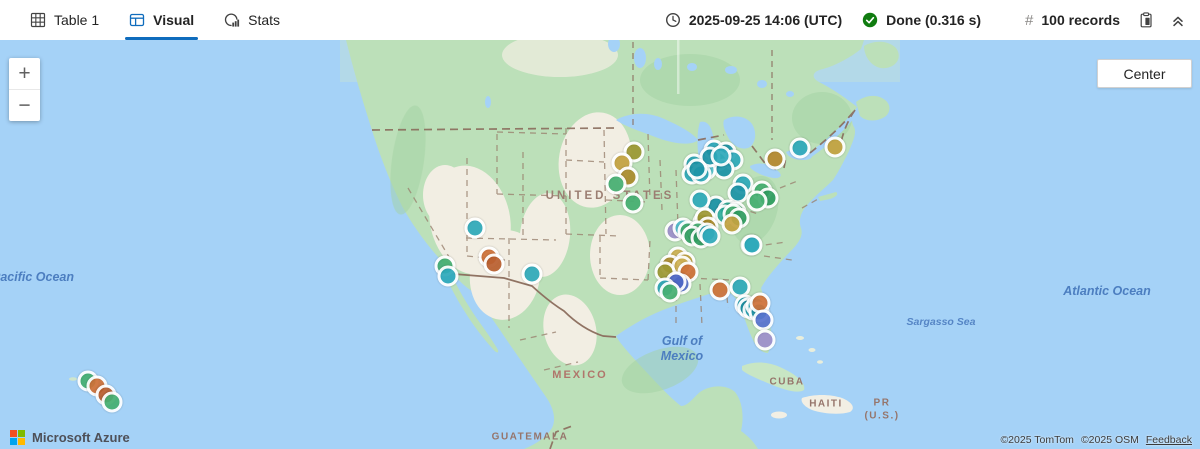  I want to click on tab-visual: Visual, so click(162, 20).